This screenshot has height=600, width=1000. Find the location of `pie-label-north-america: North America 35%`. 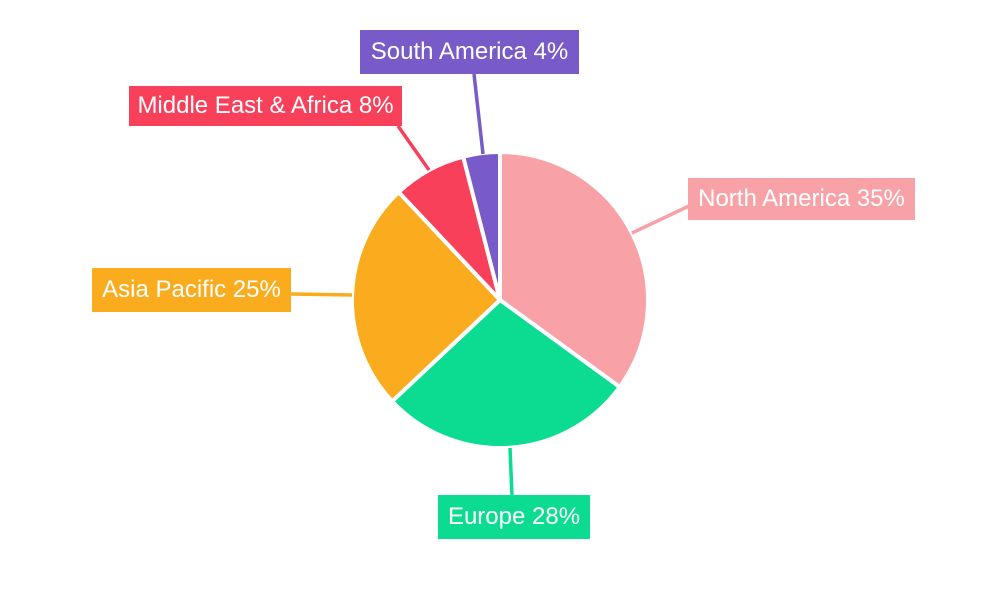

pie-label-north-america: North America 35% is located at coordinates (801, 199).